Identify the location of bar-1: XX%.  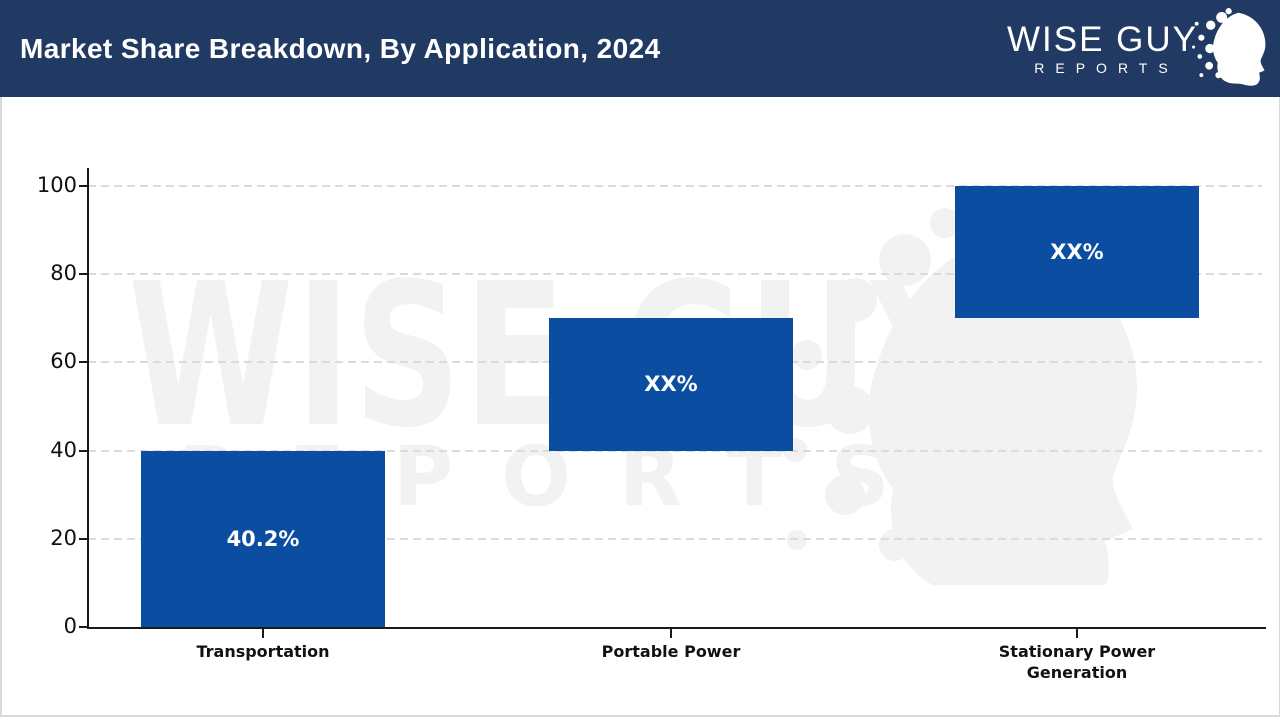
(671, 384).